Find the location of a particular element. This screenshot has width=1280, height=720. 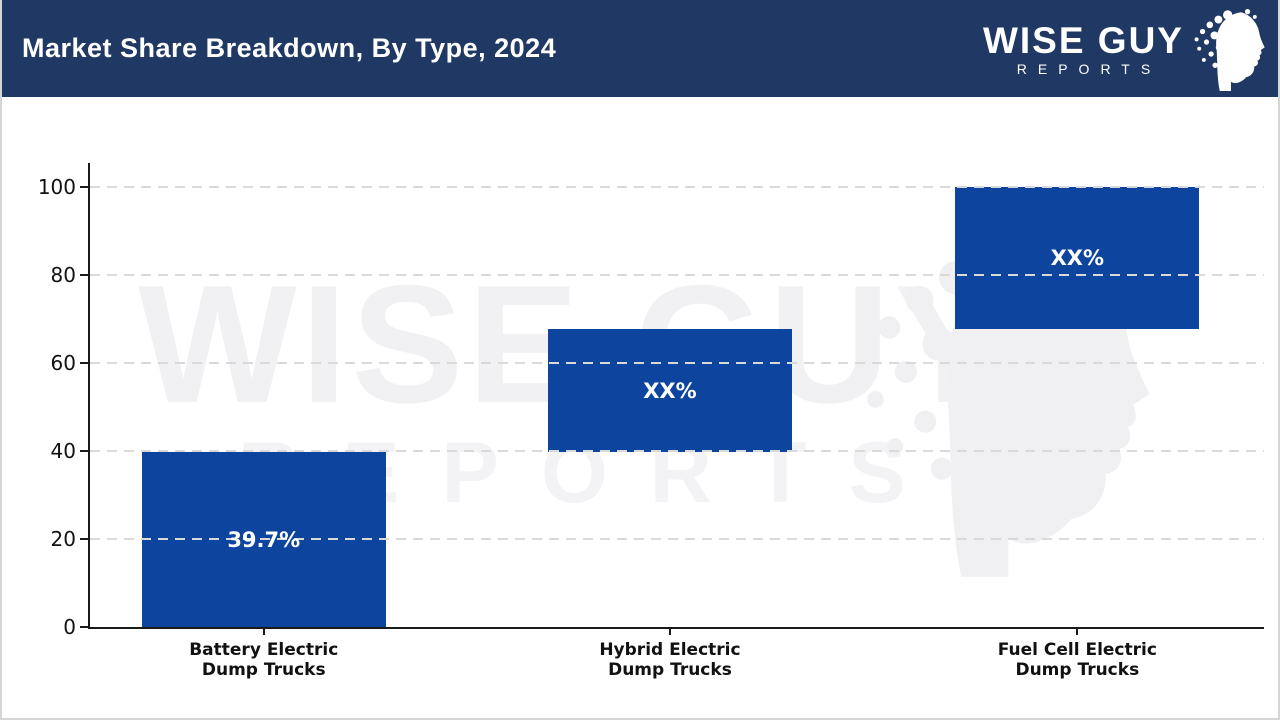

logo-text: WISE GUY REPORTS is located at coordinates (1083, 49).